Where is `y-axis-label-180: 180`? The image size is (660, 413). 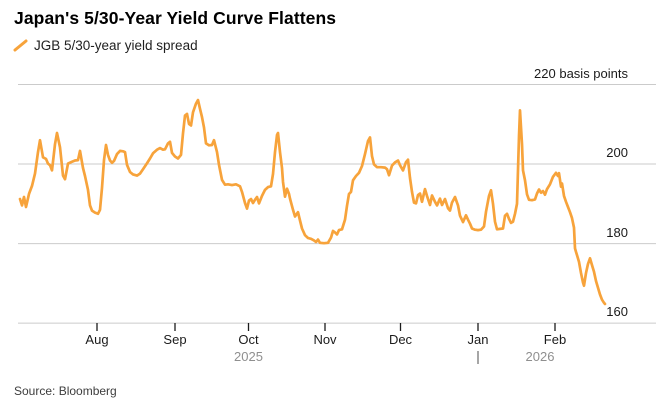
y-axis-label-180: 180 is located at coordinates (617, 232).